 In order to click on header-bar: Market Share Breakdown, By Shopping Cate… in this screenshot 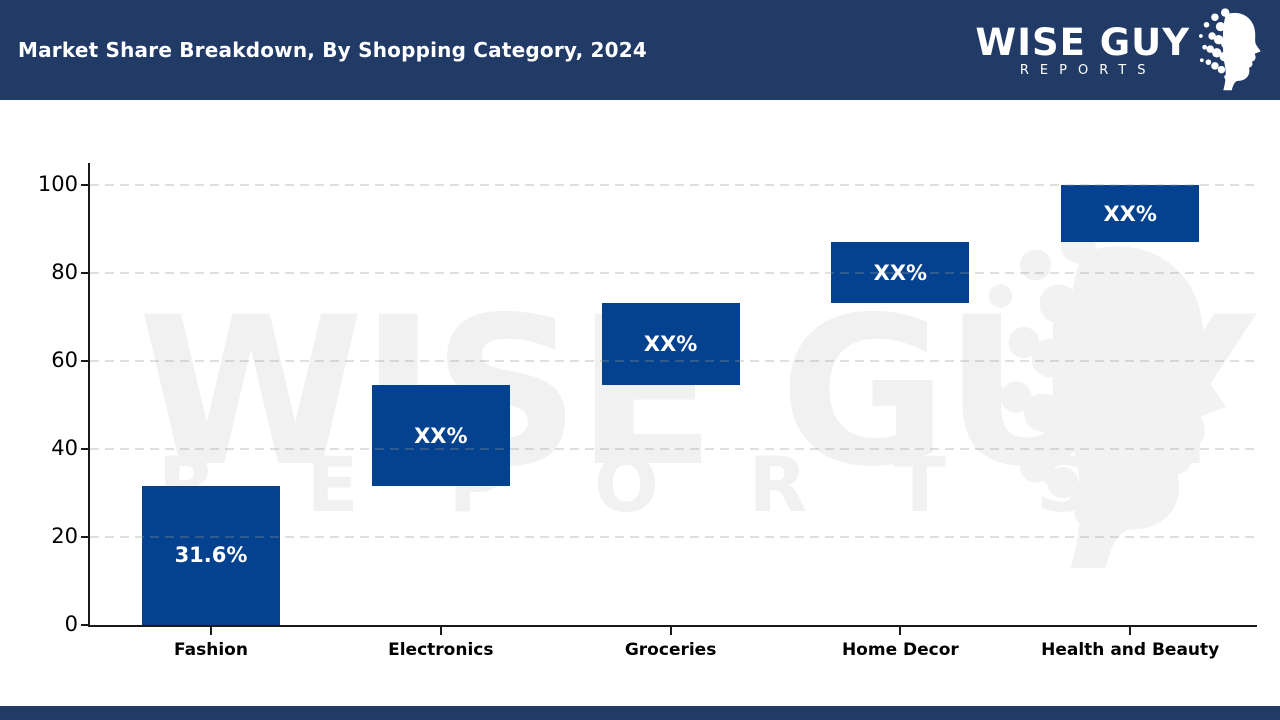, I will do `click(640, 50)`.